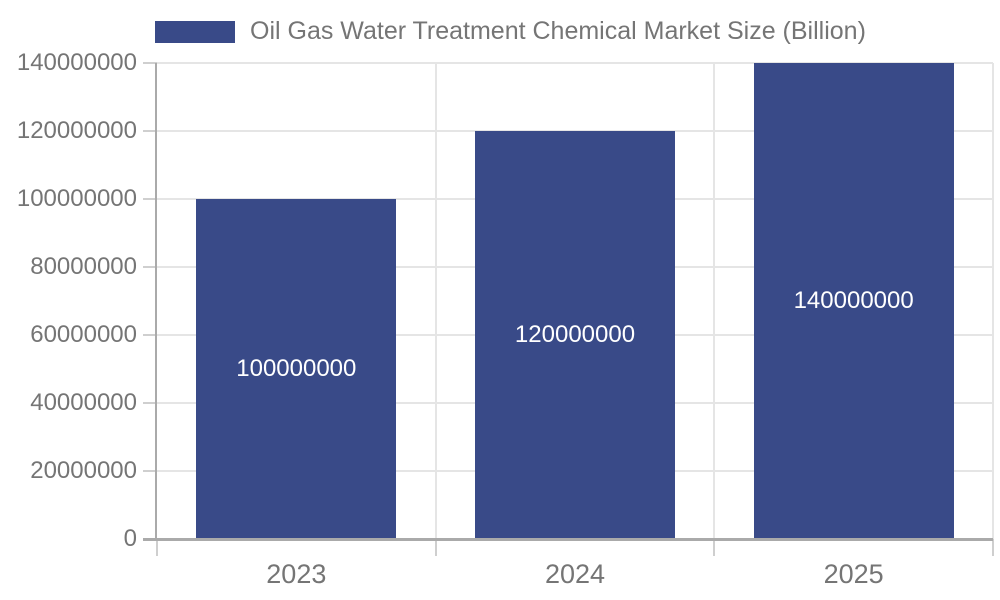 The height and width of the screenshot is (600, 1000). What do you see at coordinates (76, 198) in the screenshot?
I see `y-tick-label: 100000000` at bounding box center [76, 198].